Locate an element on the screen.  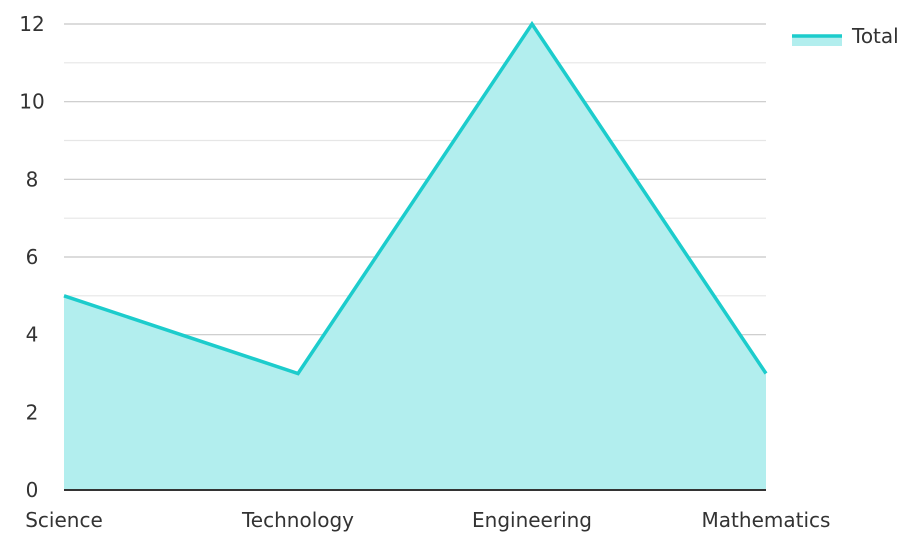
y-tick-label: 10 is located at coordinates (31, 102).